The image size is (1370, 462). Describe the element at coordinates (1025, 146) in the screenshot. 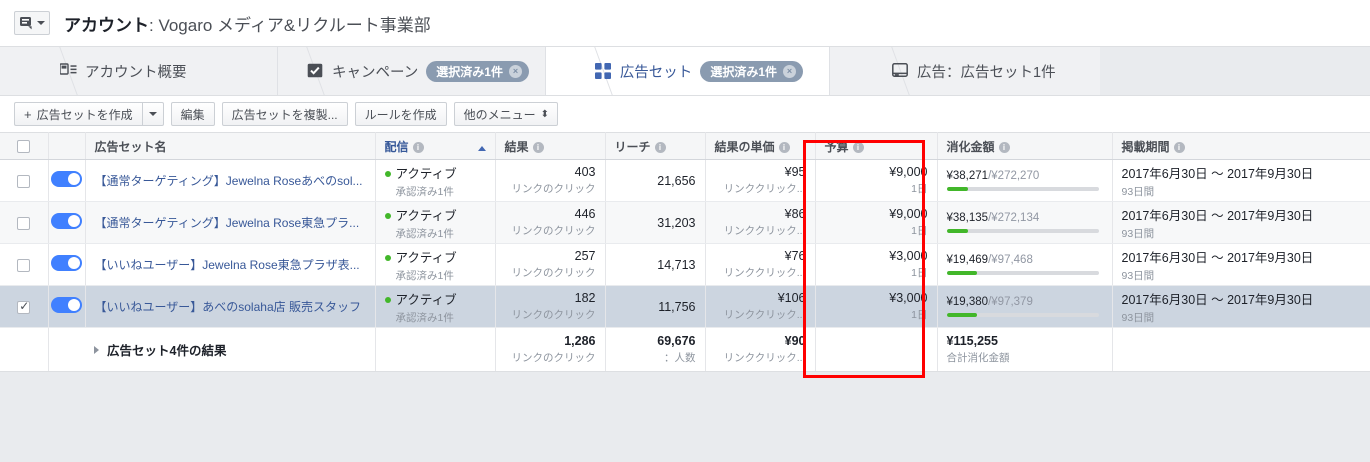

I see `col-header-spend: 消化金額 i` at that location.